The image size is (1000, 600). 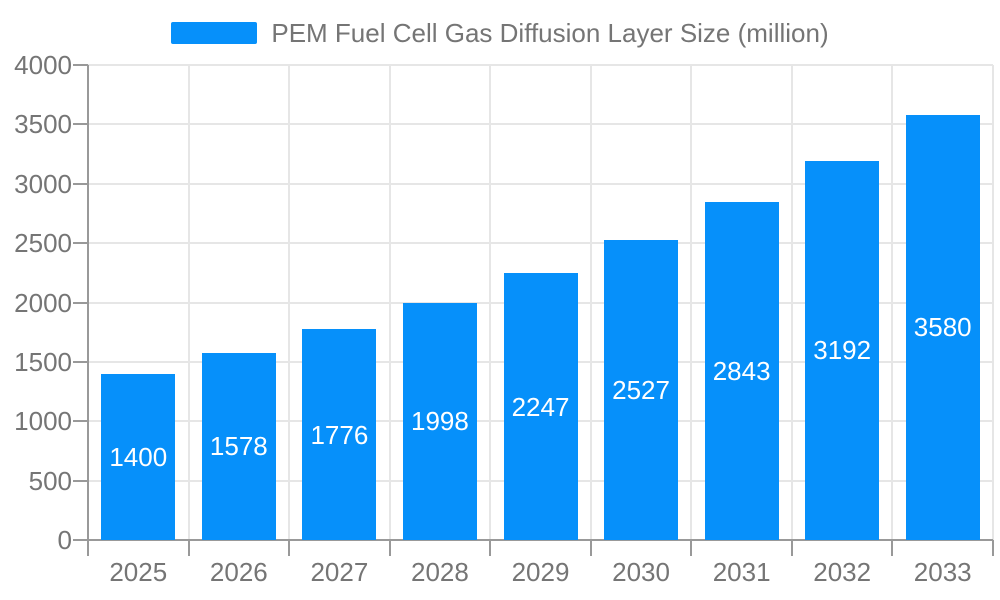 I want to click on y-tick-label: 3500, so click(x=43, y=124).